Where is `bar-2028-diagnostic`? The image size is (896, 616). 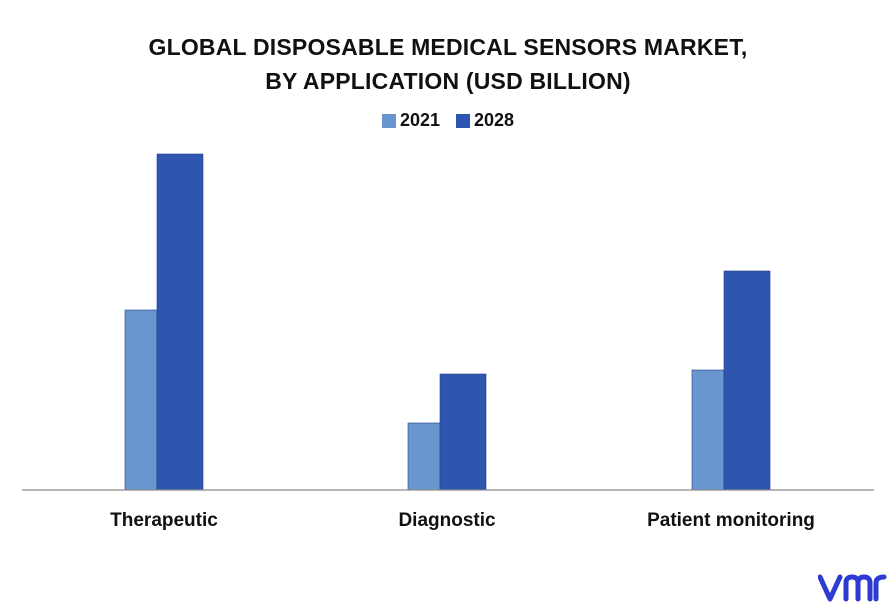
bar-2028-diagnostic is located at coordinates (463, 432).